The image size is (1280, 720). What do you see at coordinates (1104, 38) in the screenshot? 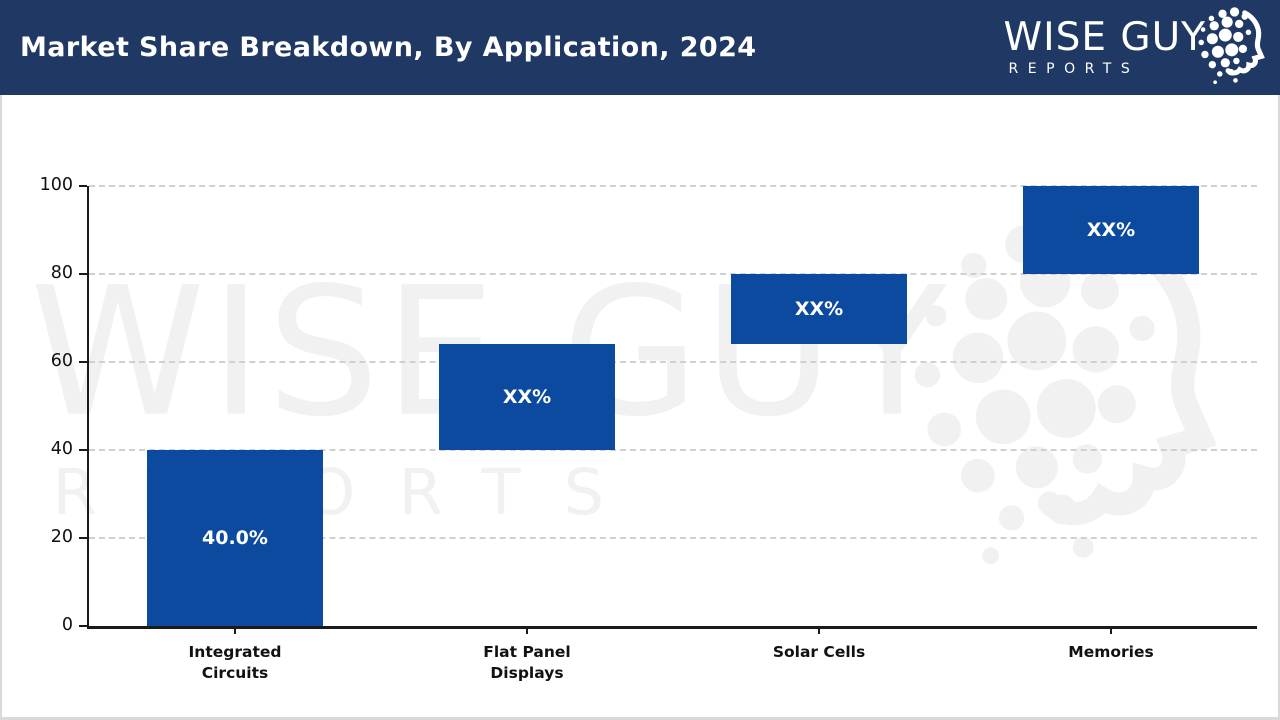
I see `brand-logo-name: WISE GUY` at bounding box center [1104, 38].